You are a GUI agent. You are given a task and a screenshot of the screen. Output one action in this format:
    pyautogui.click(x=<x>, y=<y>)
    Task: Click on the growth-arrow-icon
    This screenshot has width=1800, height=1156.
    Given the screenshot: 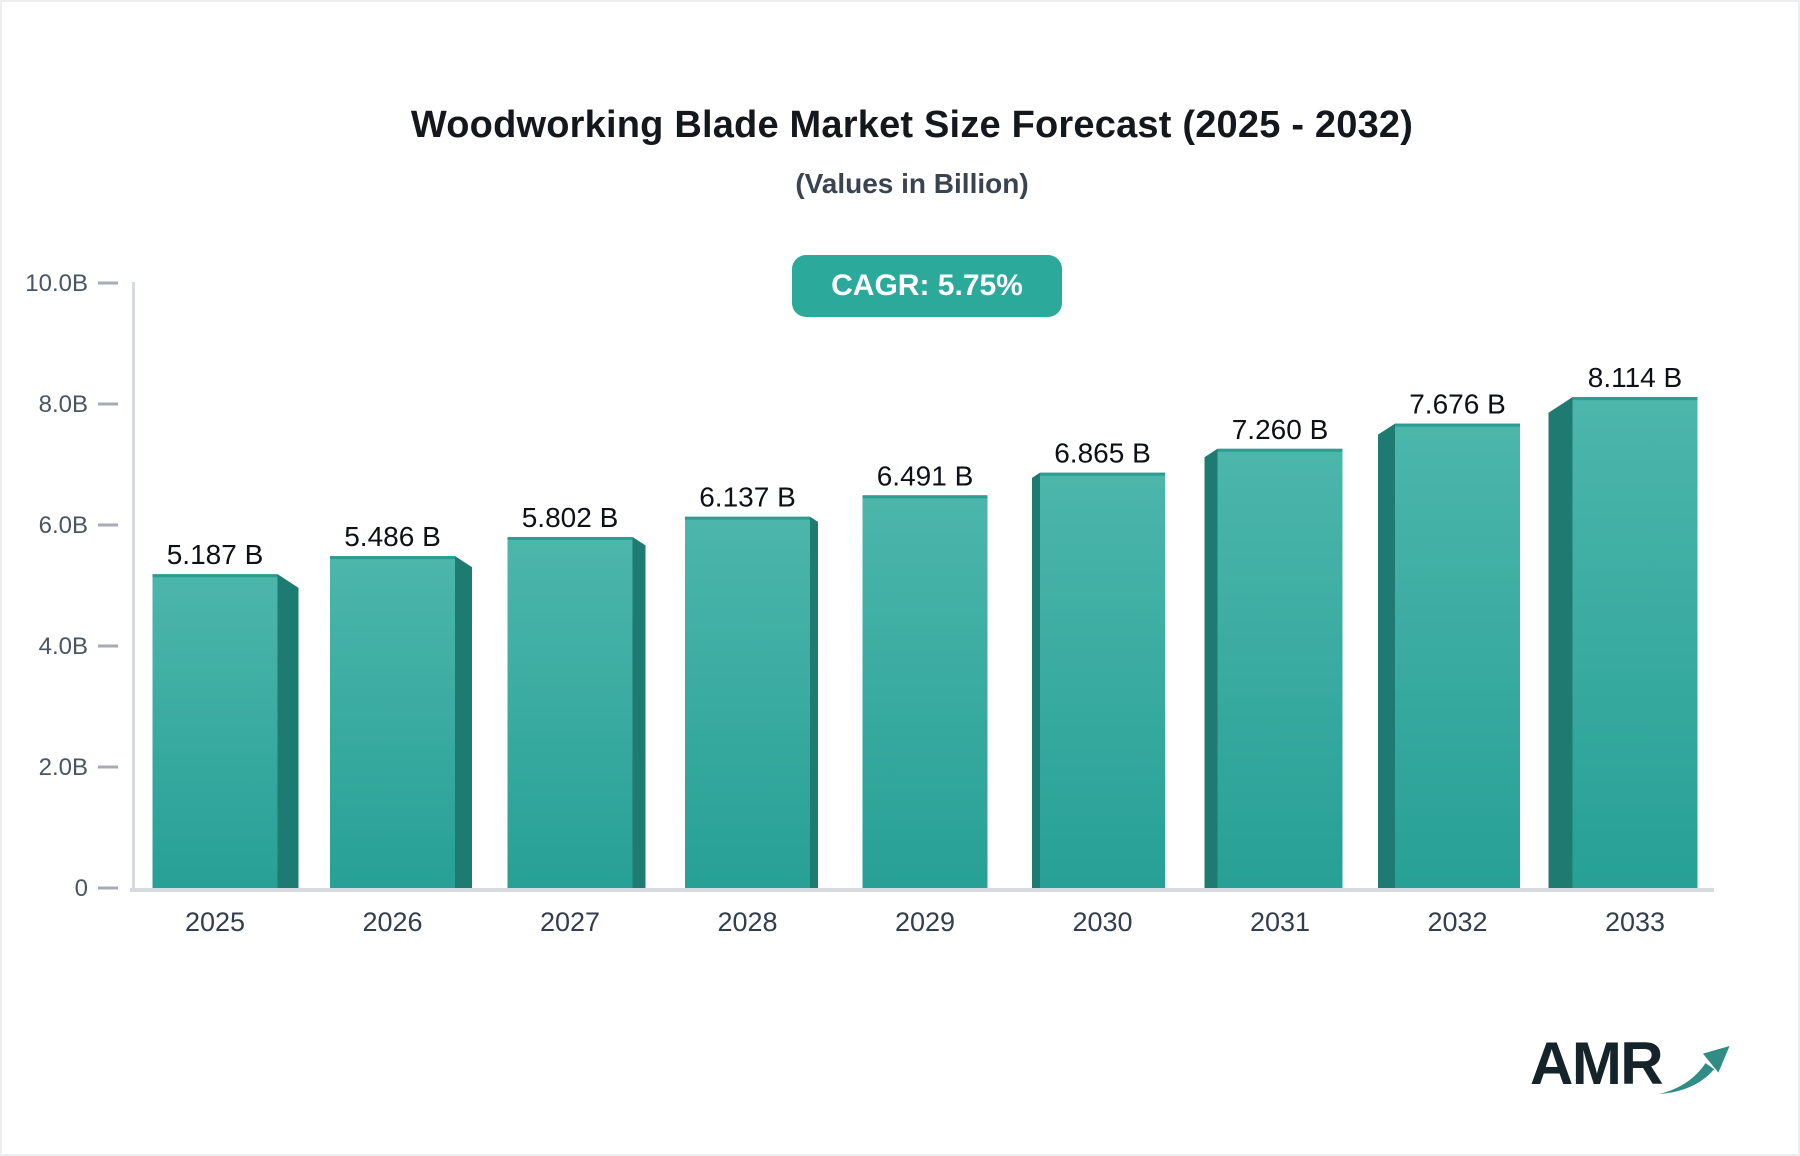 What is the action you would take?
    pyautogui.click(x=1694, y=1070)
    